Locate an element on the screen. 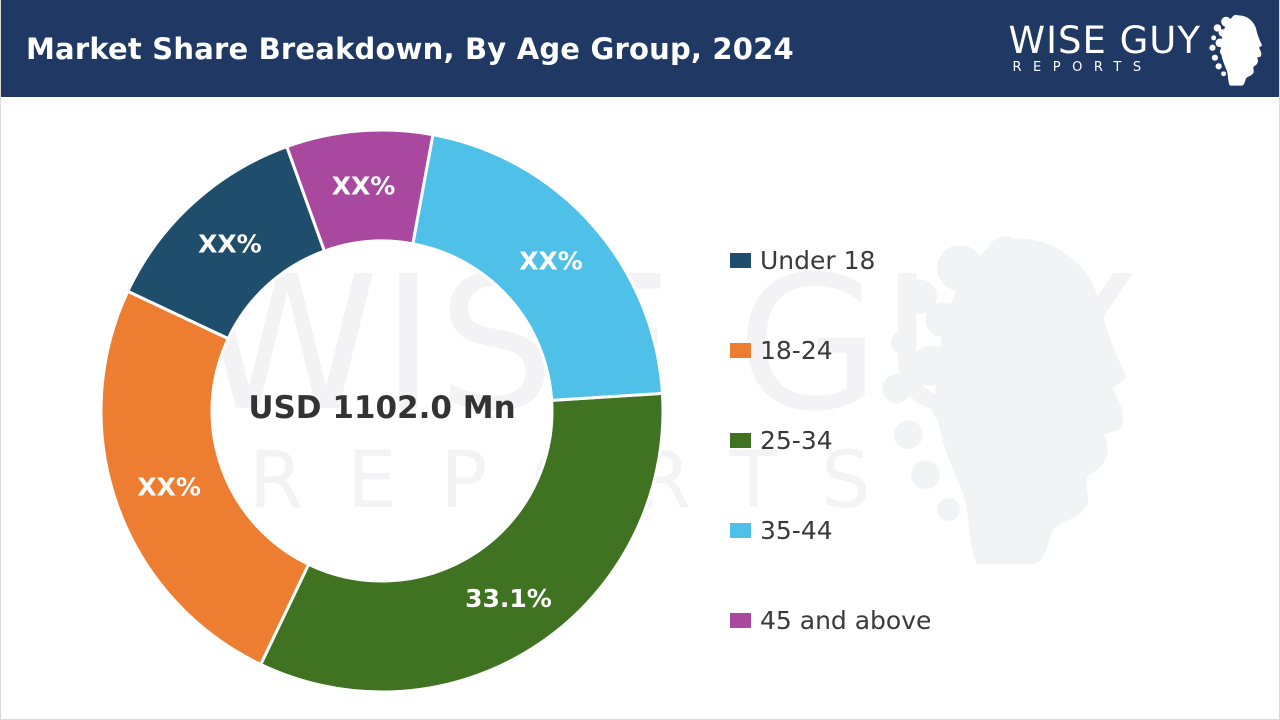 This screenshot has height=720, width=1280. logo-text: WISE GUY REPORTS is located at coordinates (1104, 47).